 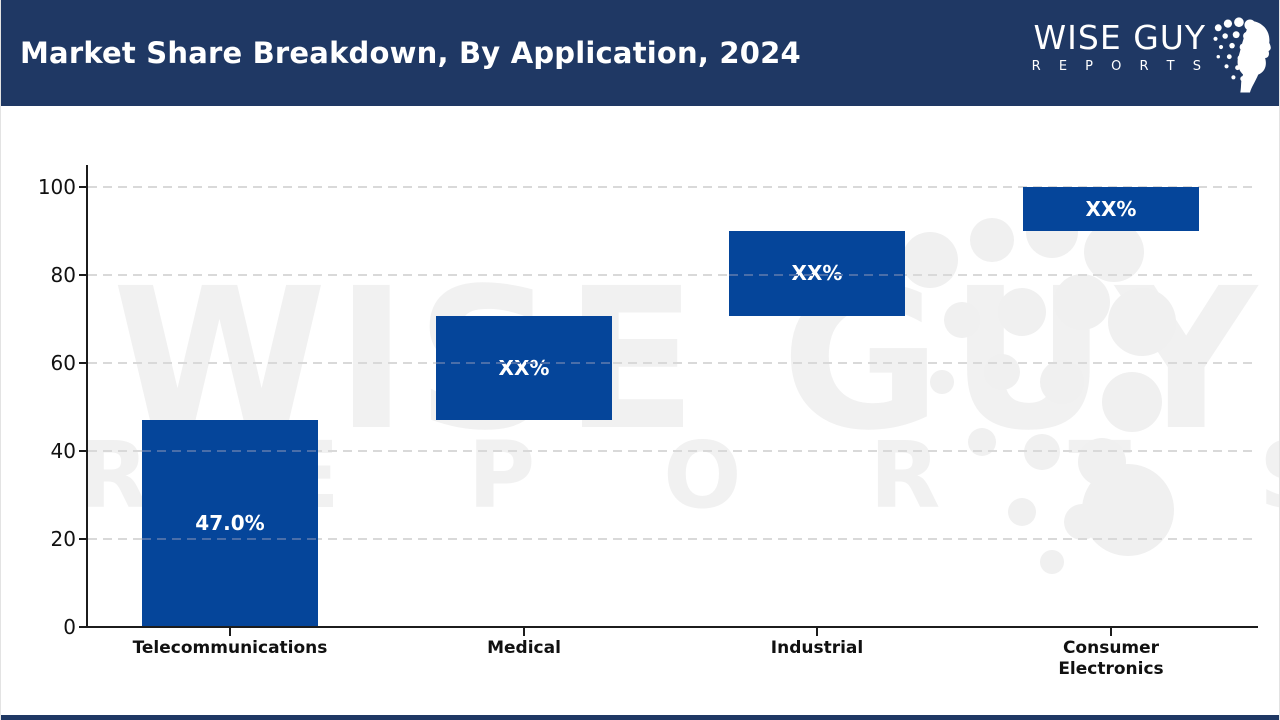 I want to click on bar-value-label: 47.0%, so click(x=230, y=523).